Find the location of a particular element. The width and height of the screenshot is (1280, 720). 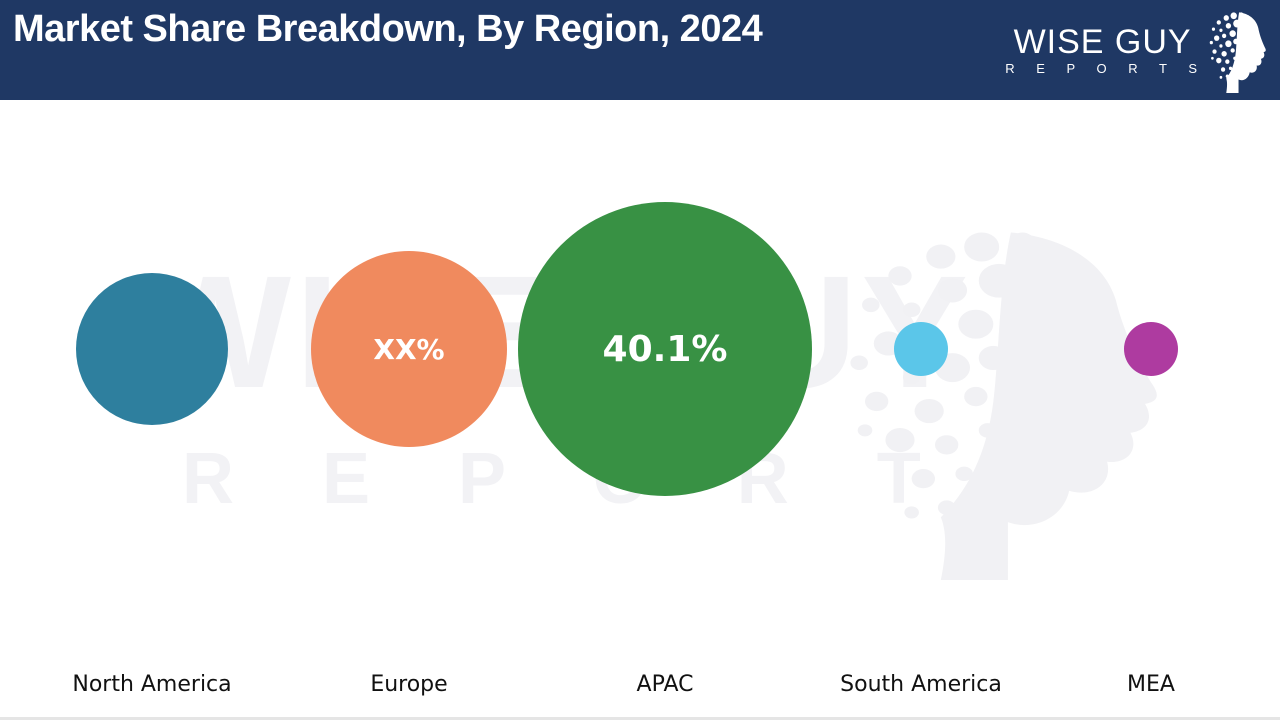

brand-head-icon is located at coordinates (1238, 51).